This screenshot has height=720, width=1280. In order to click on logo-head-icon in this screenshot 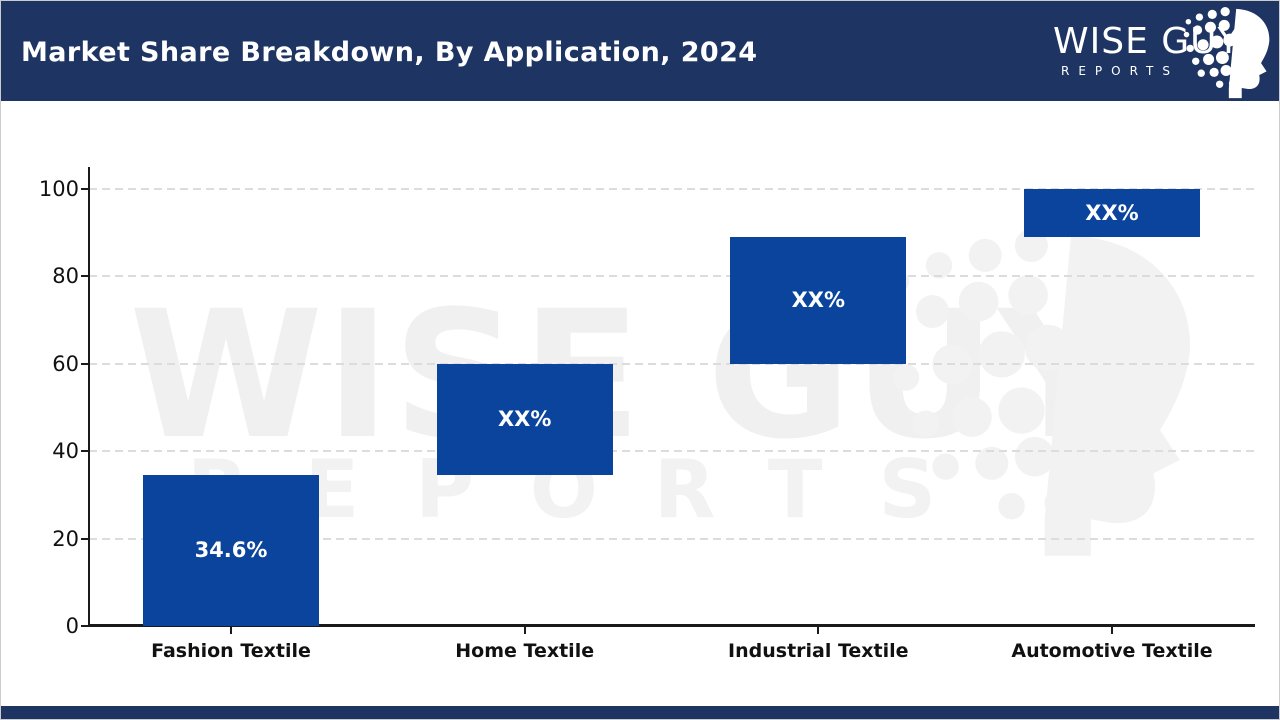, I will do `click(1226, 53)`.